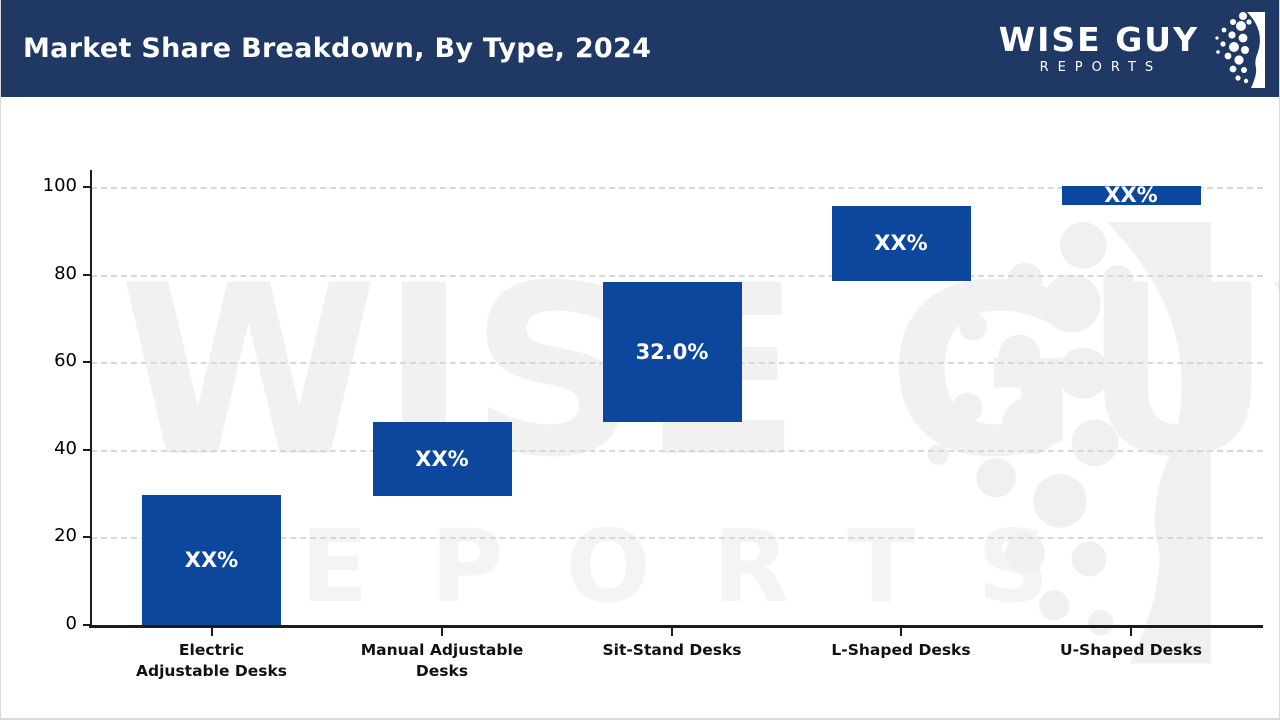 This screenshot has width=1280, height=720. Describe the element at coordinates (1131, 650) in the screenshot. I see `x-category-label: U-Shaped Desks` at that location.